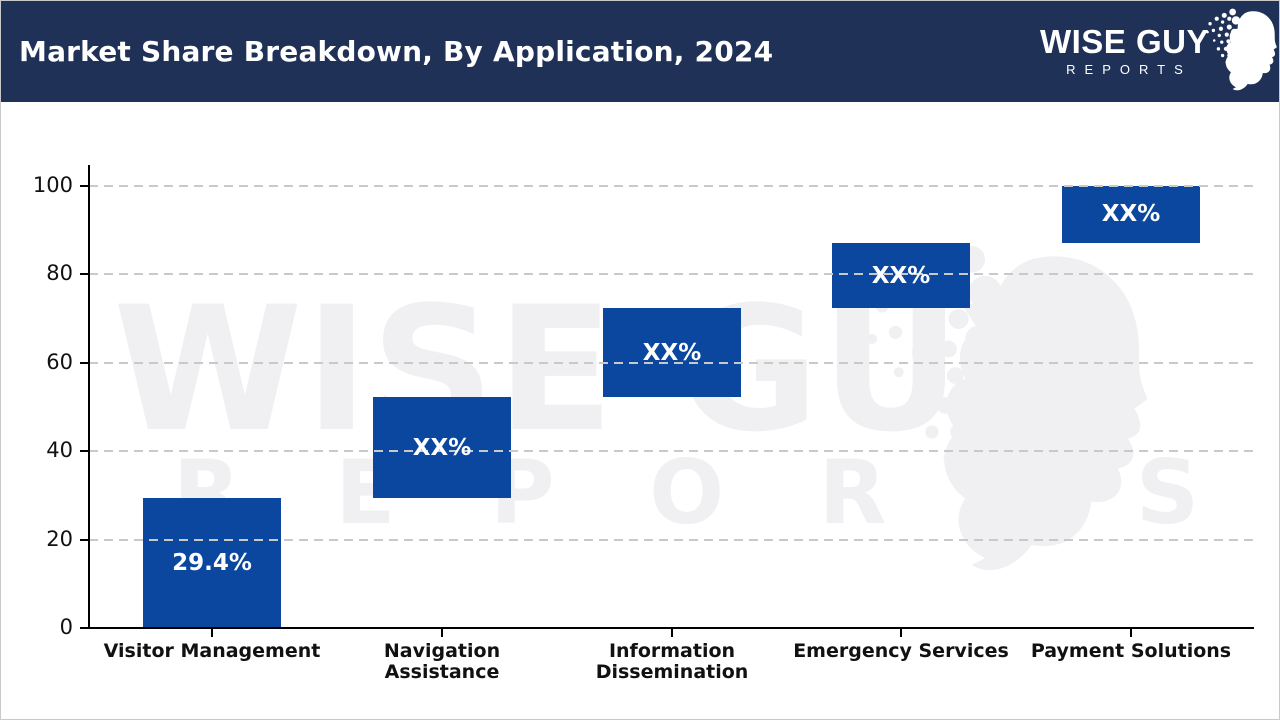 This screenshot has height=720, width=1280. Describe the element at coordinates (66, 627) in the screenshot. I see `y-tick-label: 0` at that location.